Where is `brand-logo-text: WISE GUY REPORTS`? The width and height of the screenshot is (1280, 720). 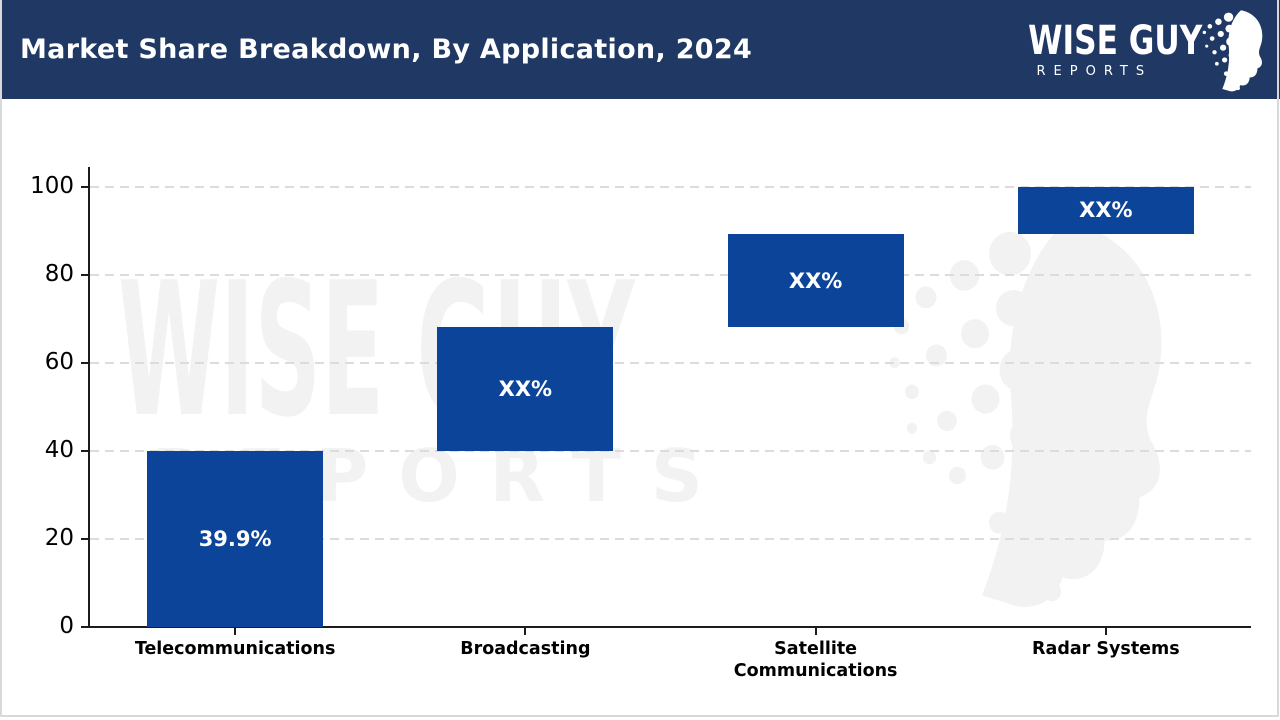
brand-logo-text: WISE GUY REPORTS is located at coordinates (1090, 50).